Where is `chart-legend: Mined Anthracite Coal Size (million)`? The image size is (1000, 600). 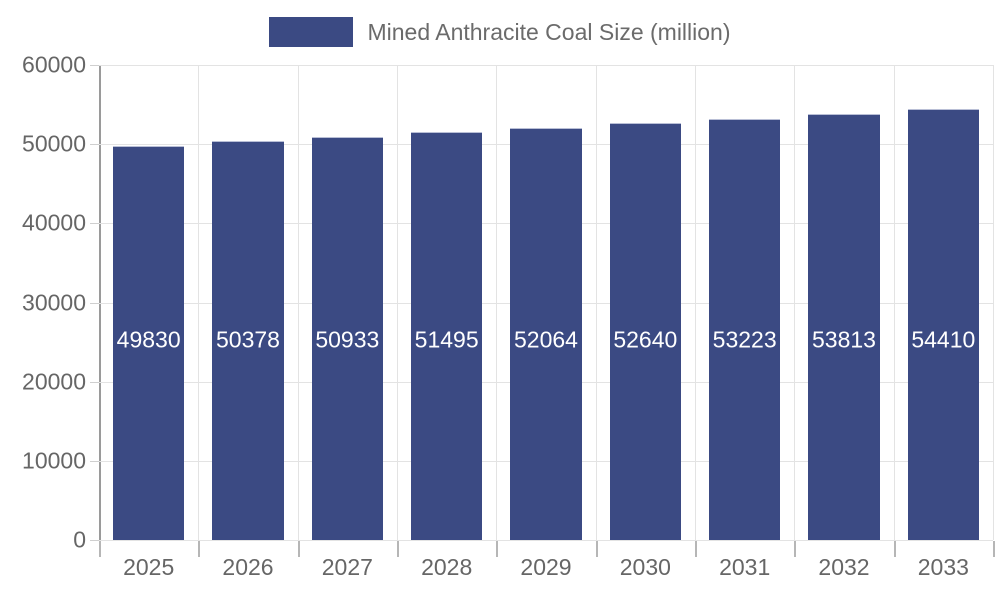
chart-legend: Mined Anthracite Coal Size (million) is located at coordinates (500, 32).